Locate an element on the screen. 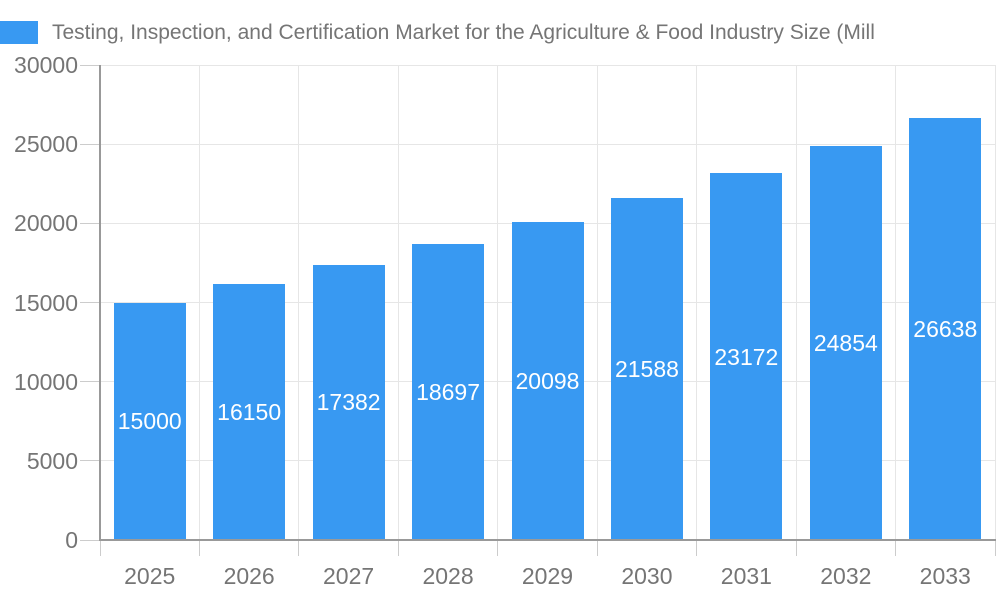 The width and height of the screenshot is (1000, 600). y-axis-tick-label: 30000 is located at coordinates (46, 65).